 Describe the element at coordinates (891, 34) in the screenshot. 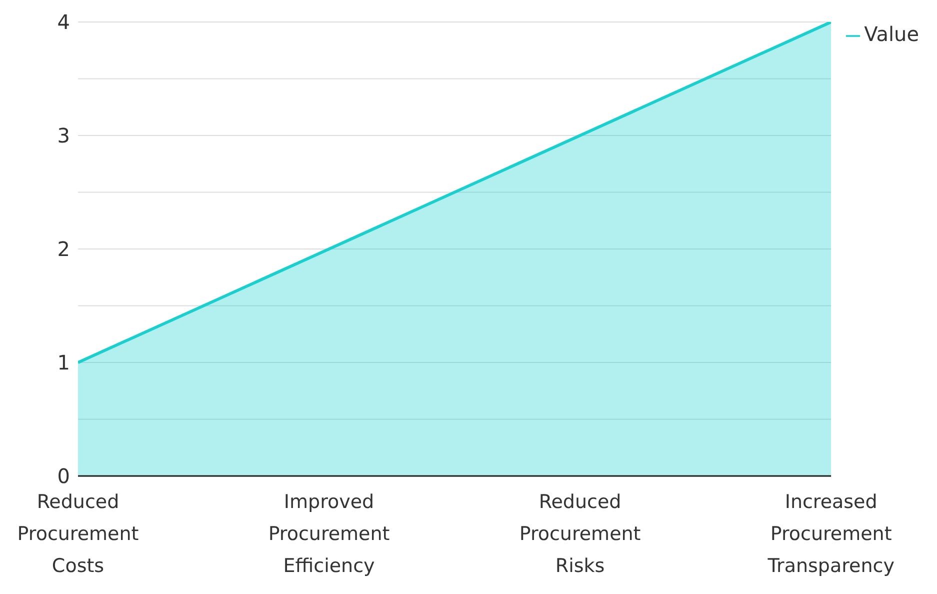

I see `legend-label: Value` at that location.